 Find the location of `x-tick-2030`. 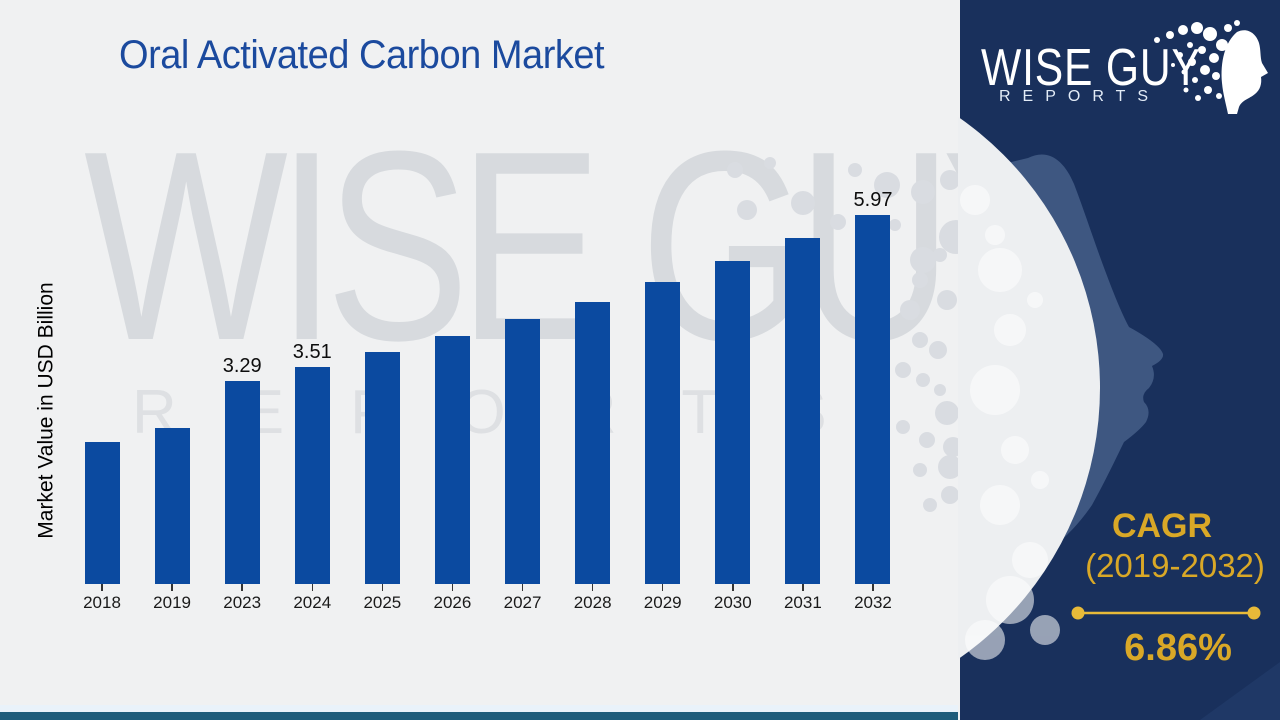

x-tick-2030 is located at coordinates (733, 587).